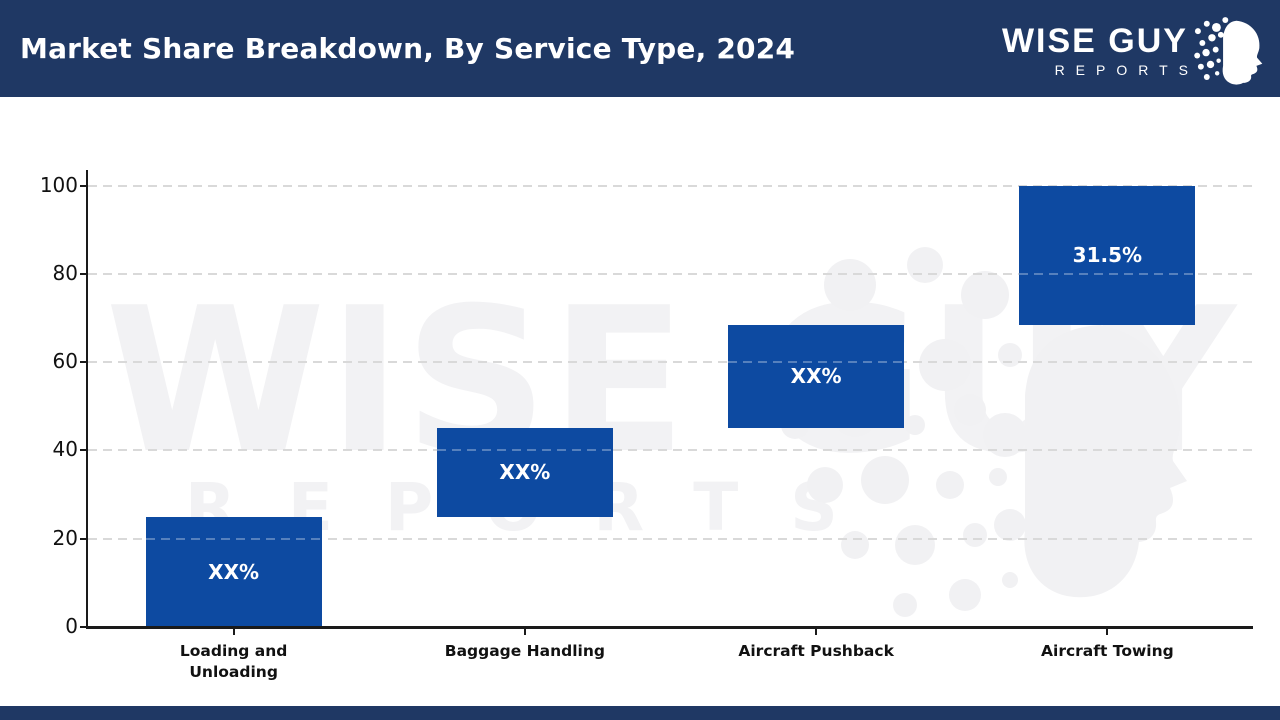  I want to click on y-tick-label: 20, so click(65, 537).